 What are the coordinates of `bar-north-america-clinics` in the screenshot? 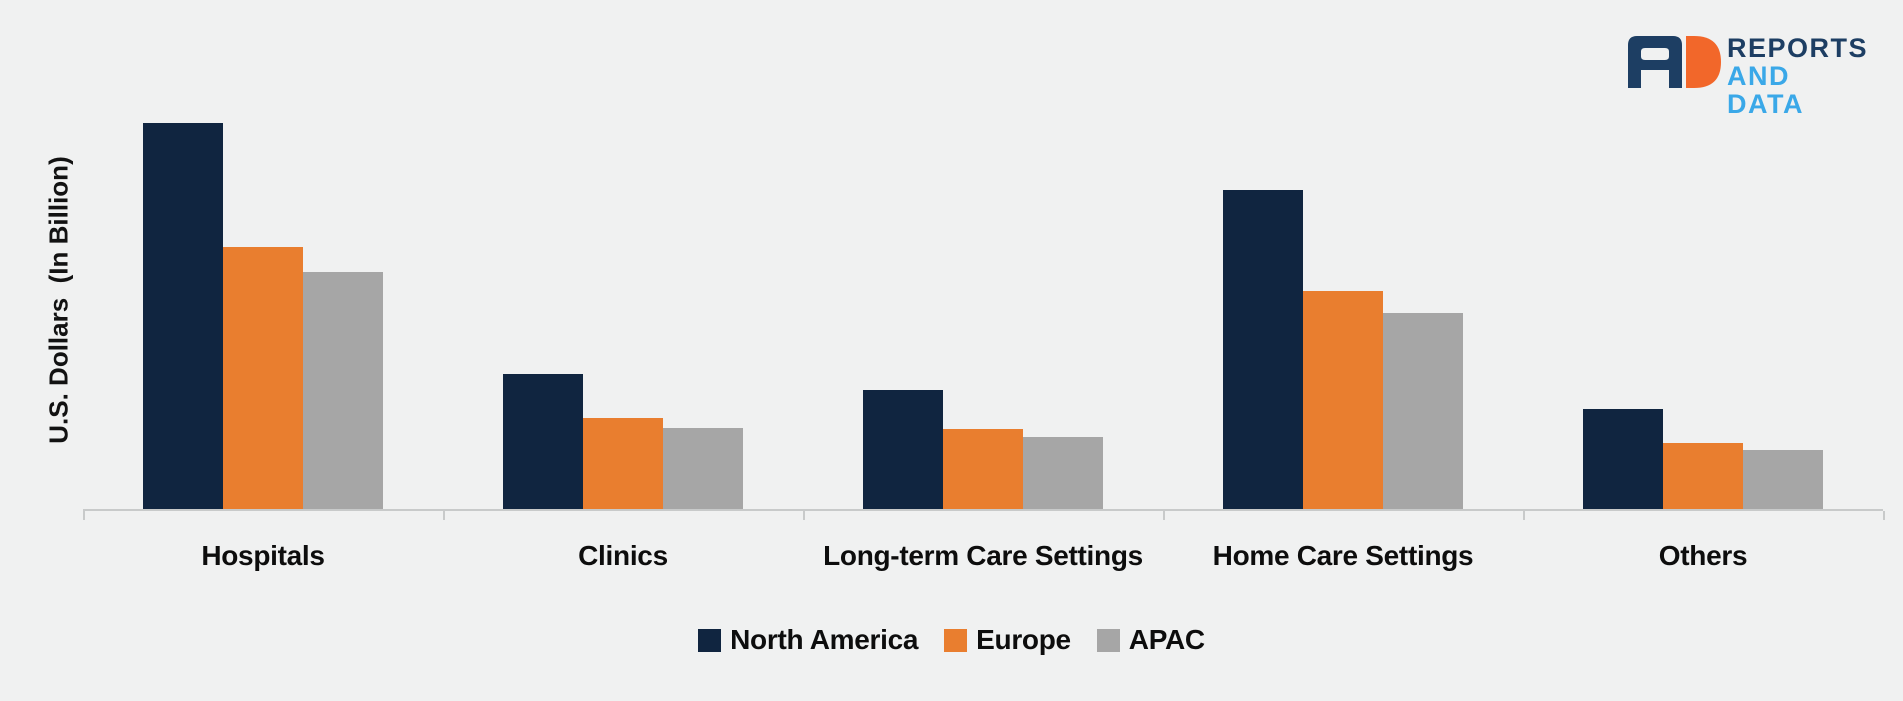 It's located at (543, 442).